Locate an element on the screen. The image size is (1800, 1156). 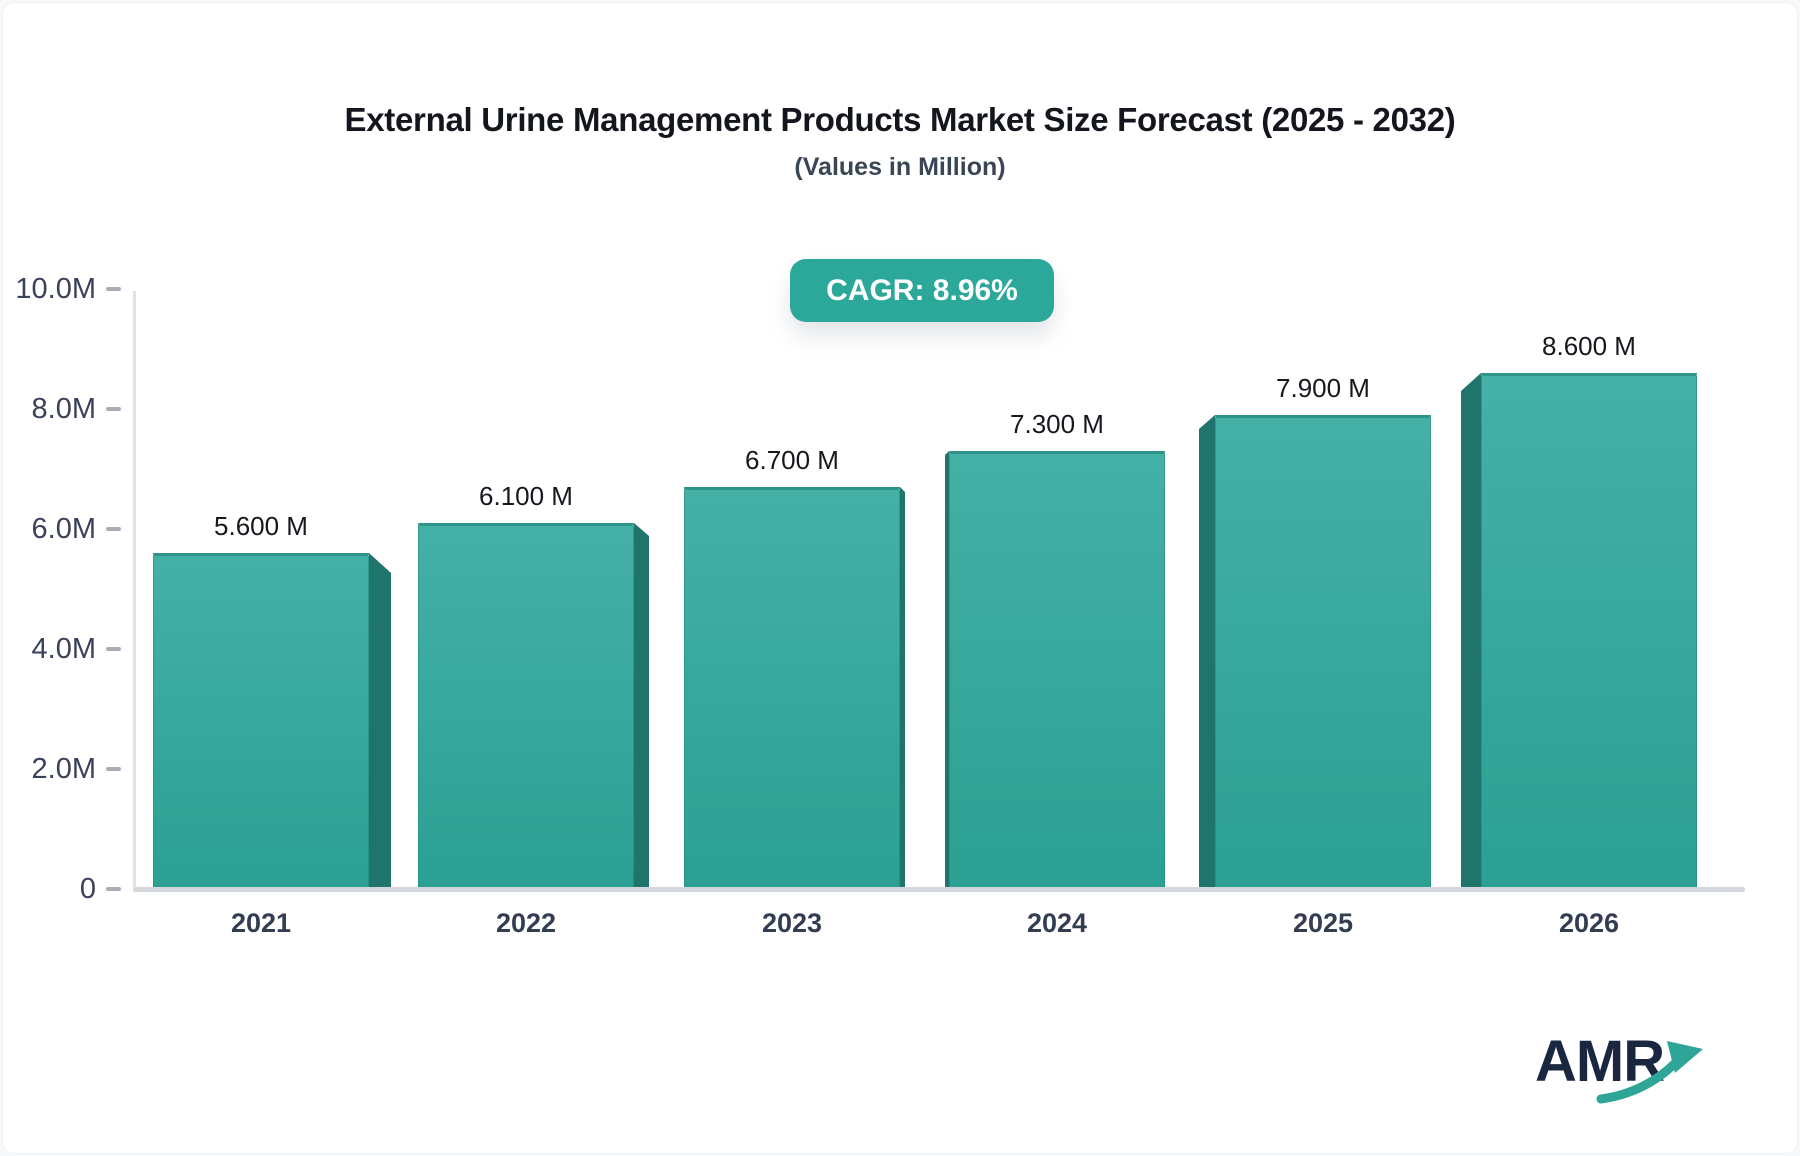
y-axis-tick-label: 4.0M is located at coordinates (63, 649).